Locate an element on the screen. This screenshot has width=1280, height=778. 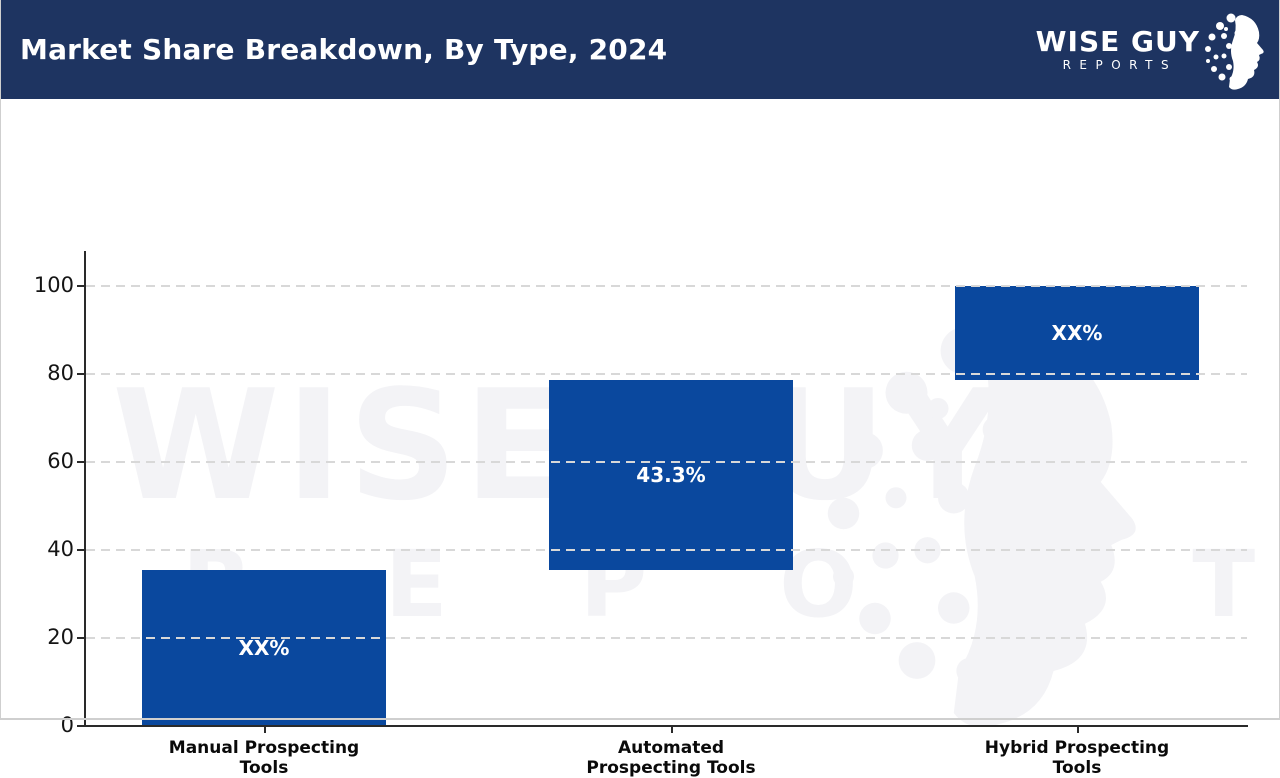
bar-value-label: 43.3% is located at coordinates (671, 474).